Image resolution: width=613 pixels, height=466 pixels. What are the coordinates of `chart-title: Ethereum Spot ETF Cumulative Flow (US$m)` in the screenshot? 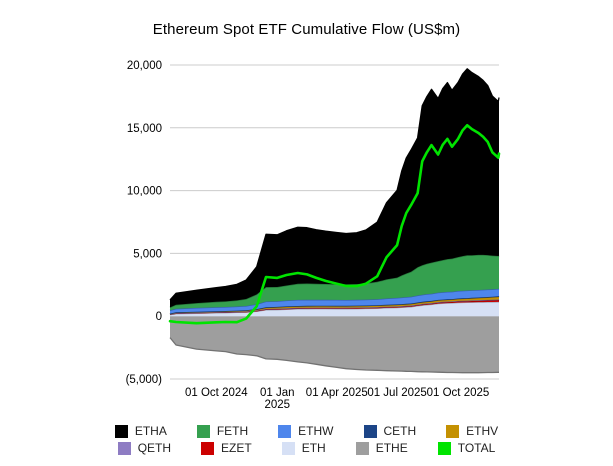 It's located at (306, 29).